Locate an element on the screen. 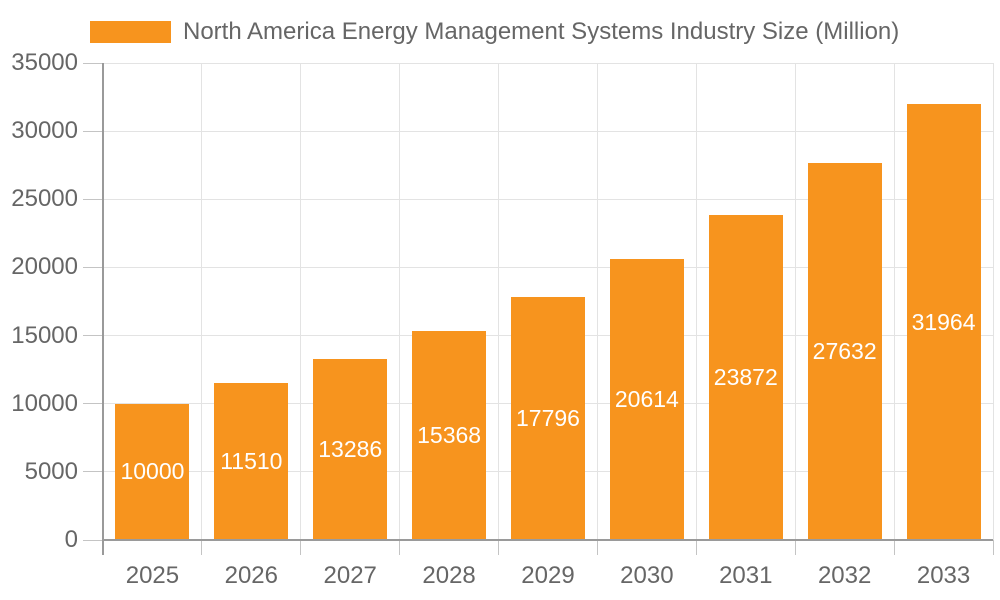 This screenshot has height=600, width=1000. bar-2033: 31964 is located at coordinates (943, 322).